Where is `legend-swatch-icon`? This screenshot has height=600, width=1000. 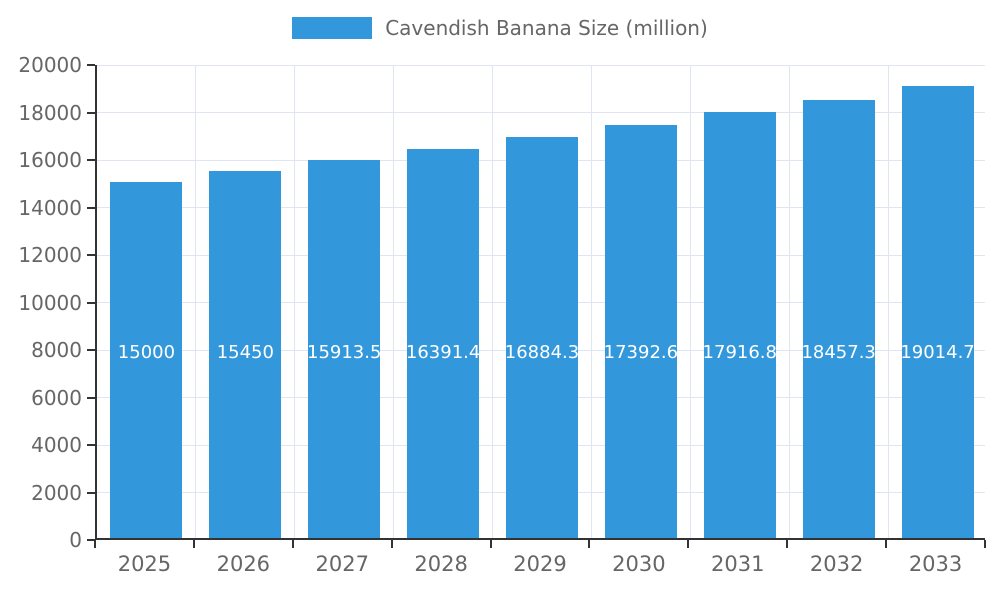
legend-swatch-icon is located at coordinates (332, 28).